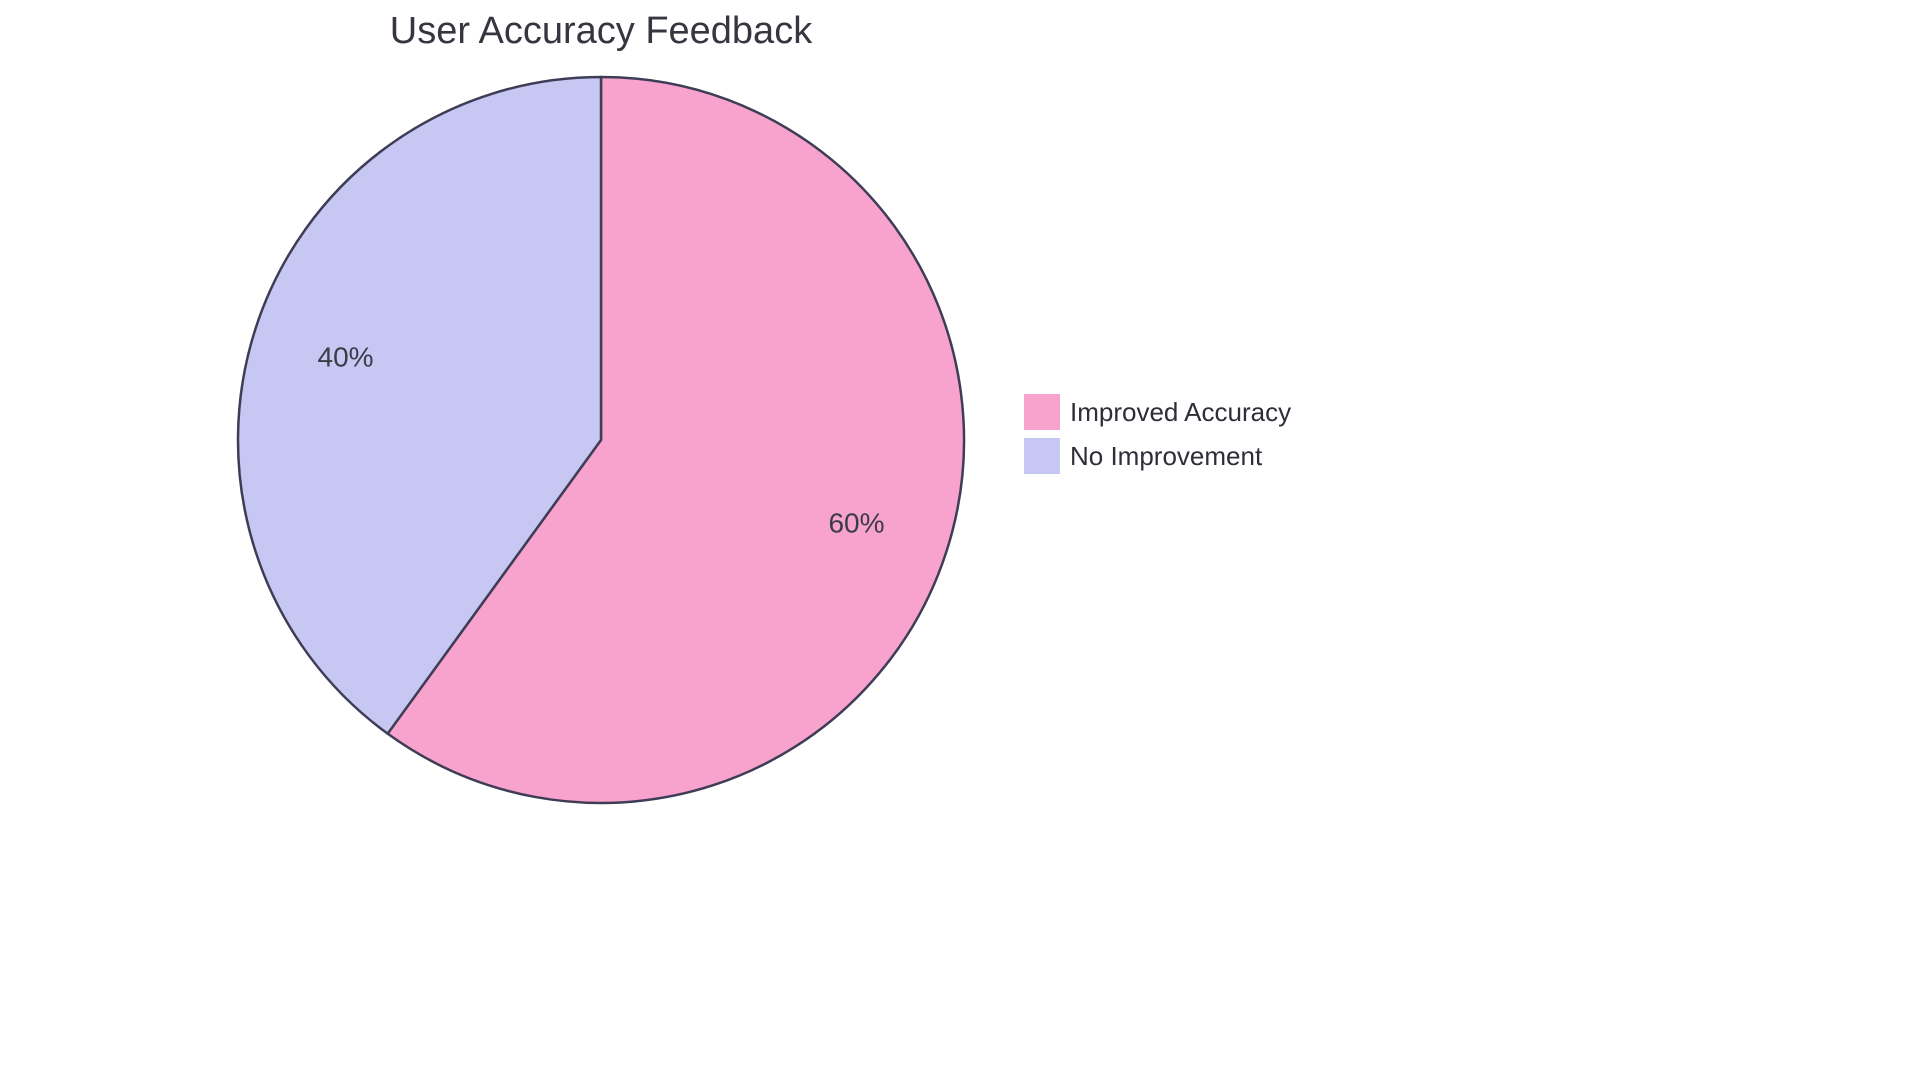 This screenshot has width=1920, height=1083. I want to click on chart-title: User Accuracy Feedback, so click(601, 31).